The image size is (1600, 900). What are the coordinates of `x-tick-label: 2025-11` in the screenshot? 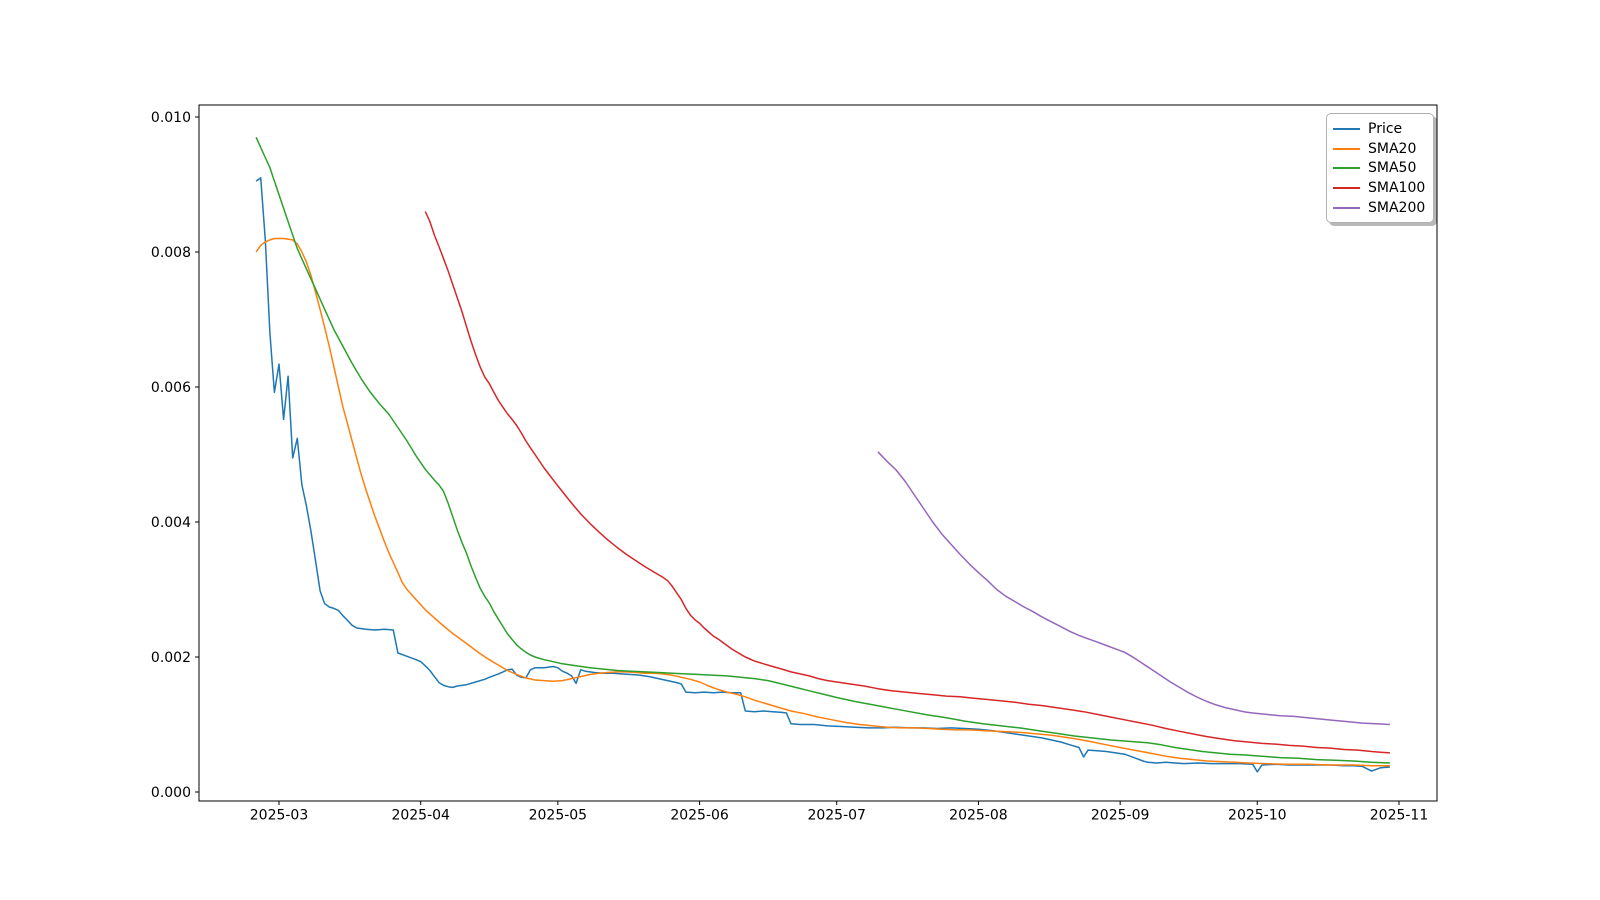 It's located at (1399, 816).